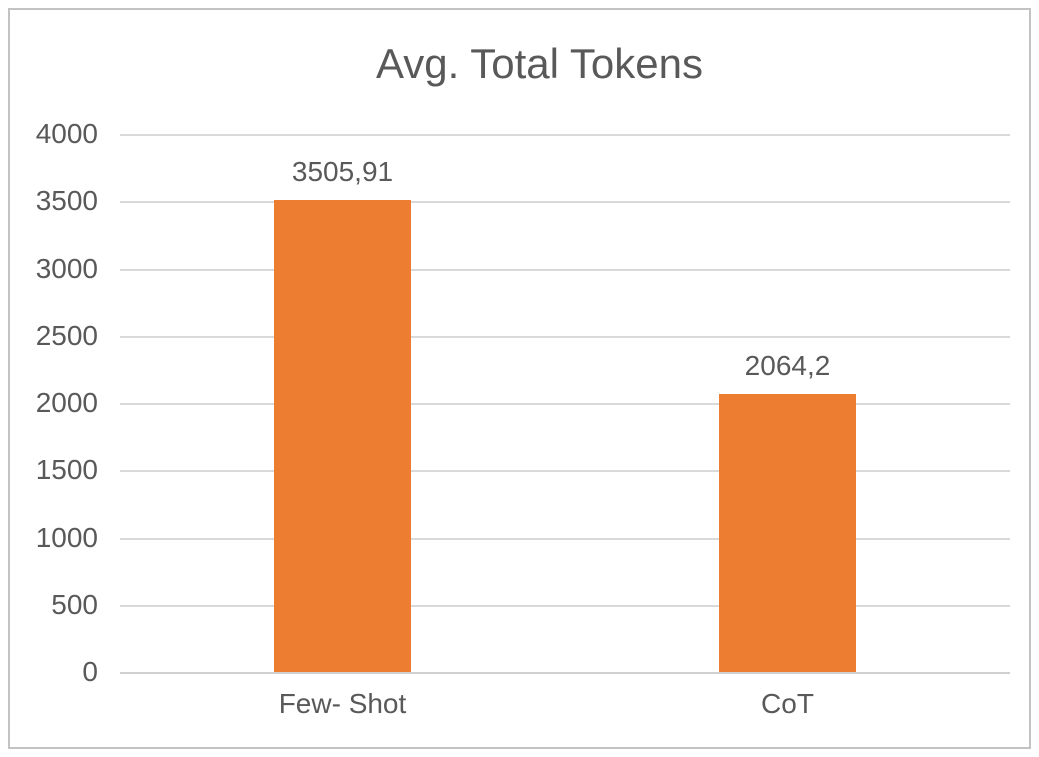 The height and width of the screenshot is (757, 1039). I want to click on data-label: 3505,91, so click(342, 172).